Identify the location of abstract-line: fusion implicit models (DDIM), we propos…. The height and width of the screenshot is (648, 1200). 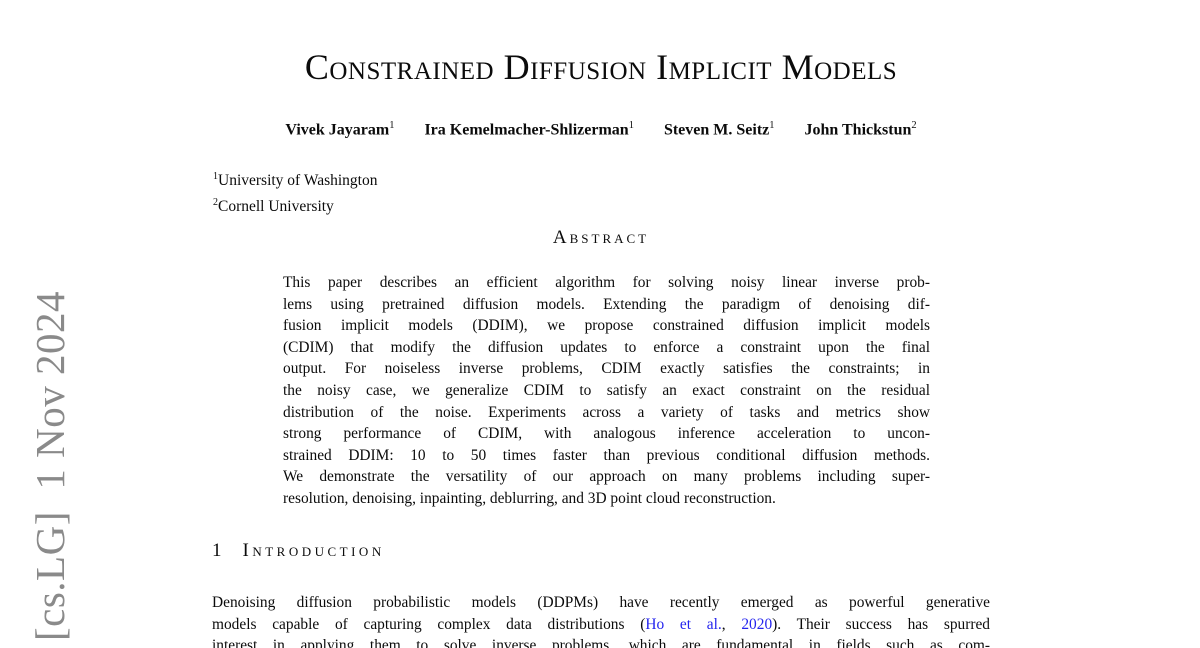
(606, 326).